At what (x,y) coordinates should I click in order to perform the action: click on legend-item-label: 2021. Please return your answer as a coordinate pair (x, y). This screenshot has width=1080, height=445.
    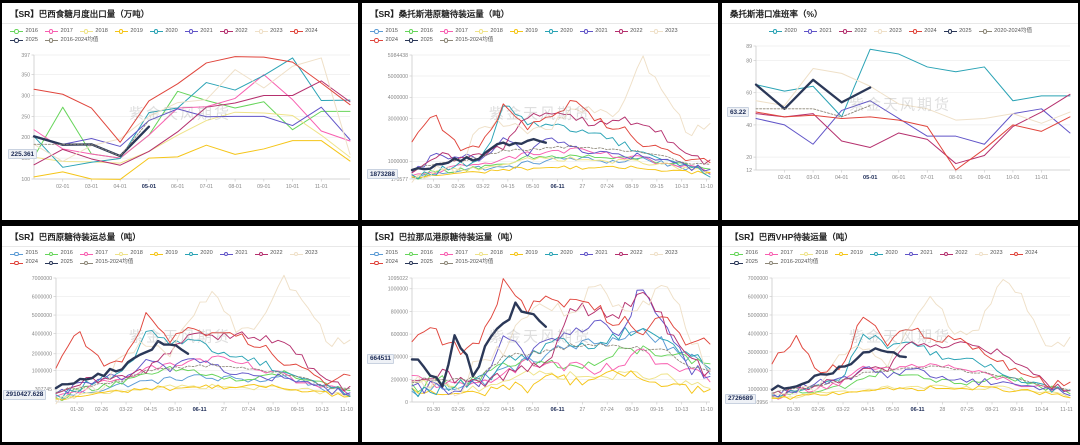
    Looking at the image, I should click on (241, 253).